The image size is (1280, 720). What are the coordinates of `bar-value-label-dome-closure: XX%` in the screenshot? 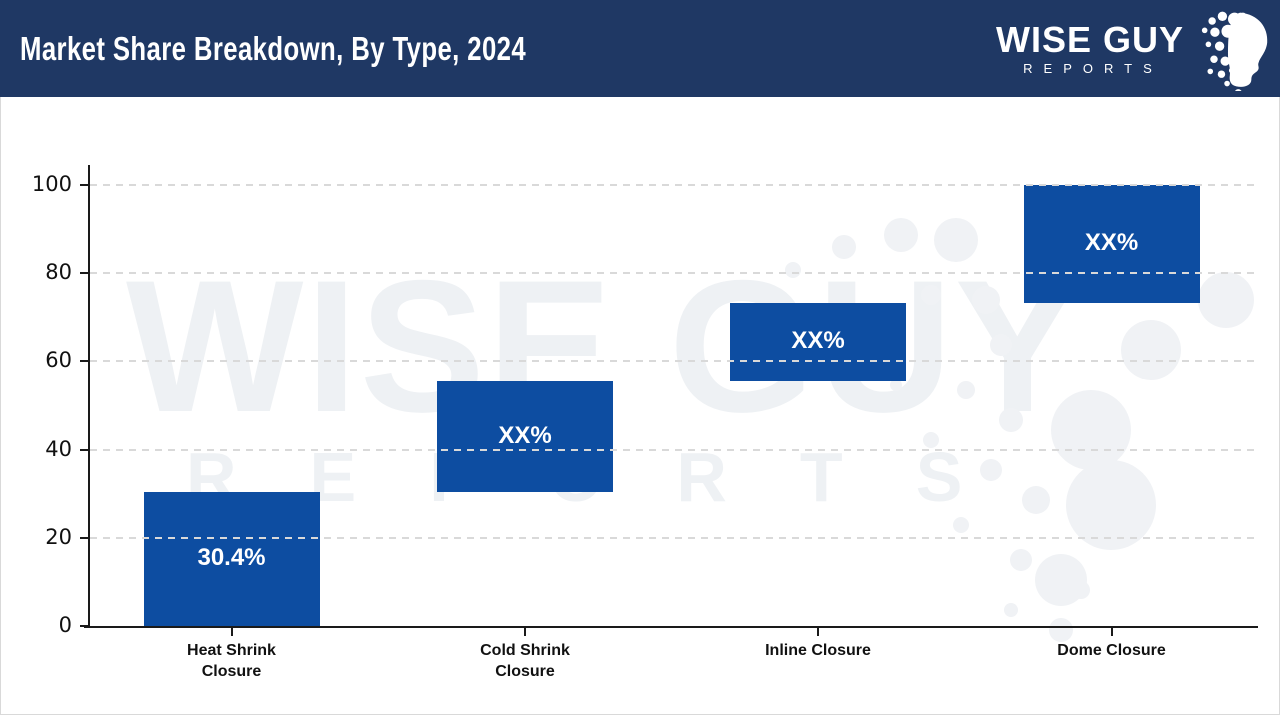 It's located at (1111, 242).